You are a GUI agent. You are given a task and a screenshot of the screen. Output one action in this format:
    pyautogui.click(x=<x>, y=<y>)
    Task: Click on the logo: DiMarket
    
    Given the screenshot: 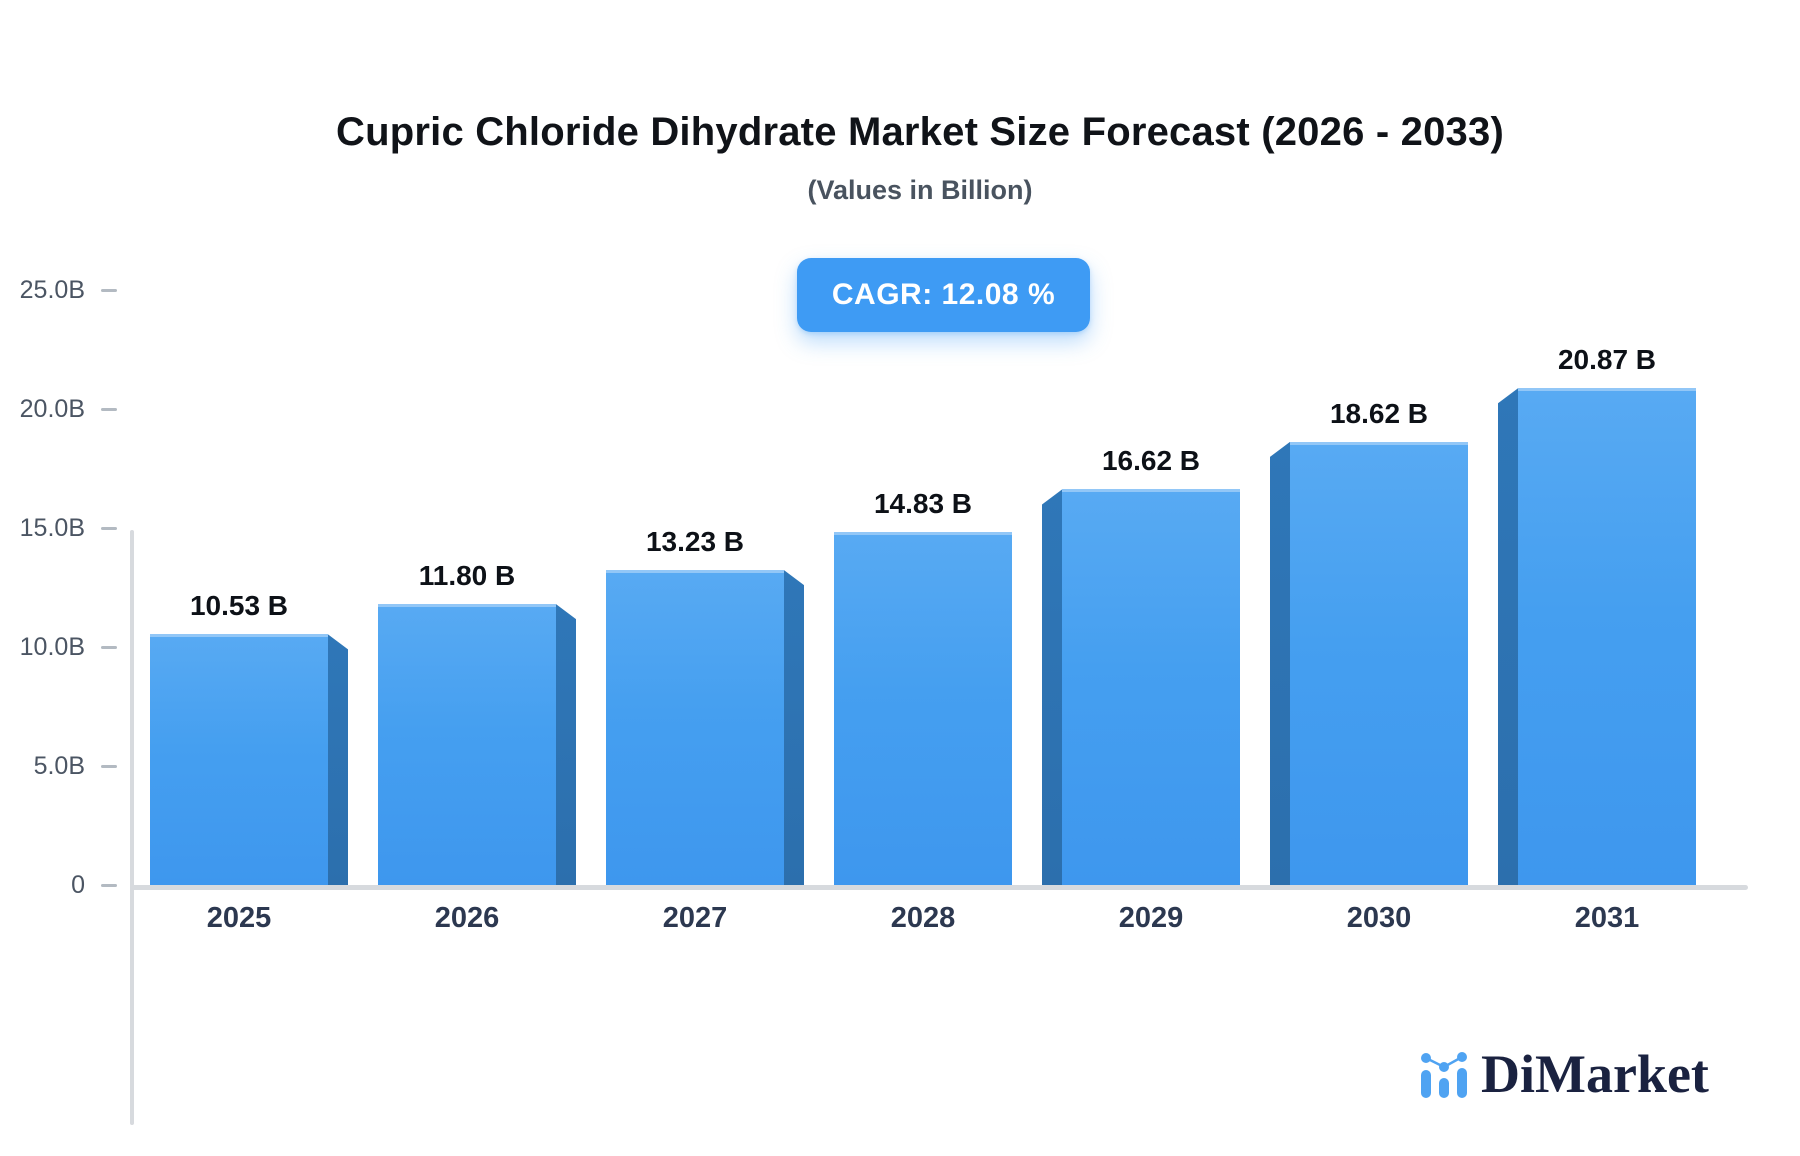 What is the action you would take?
    pyautogui.click(x=1563, y=1074)
    